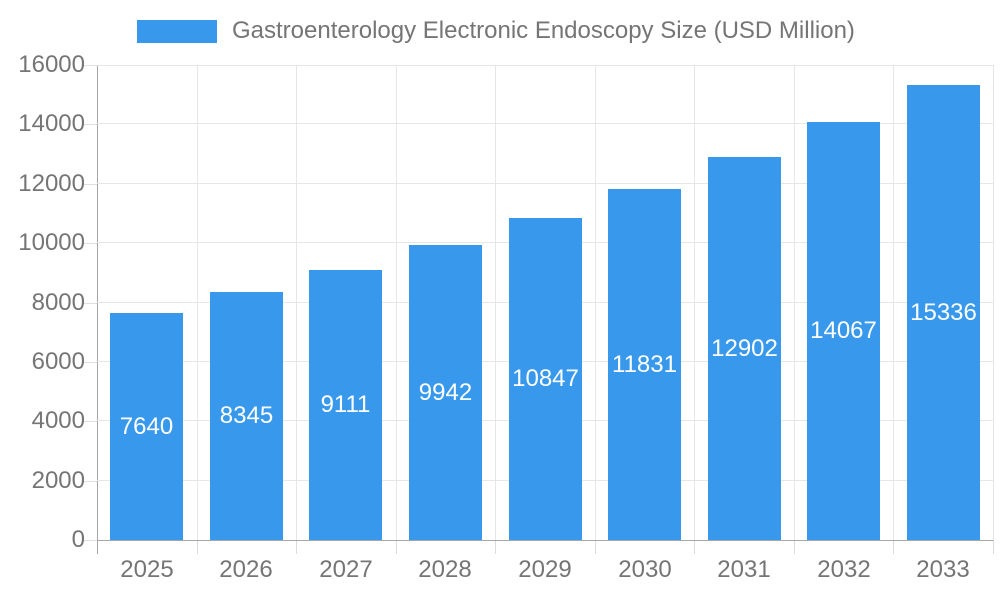  I want to click on bar-2027: 9111, so click(345, 405).